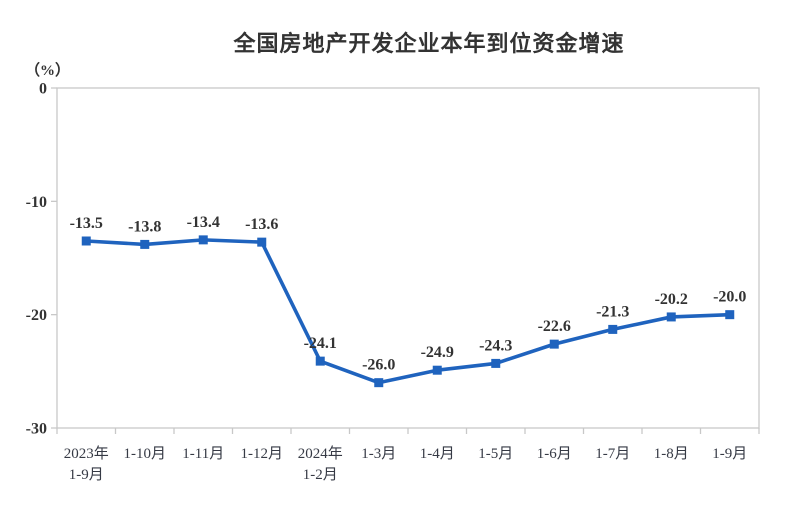 The image size is (786, 505). Describe the element at coordinates (48, 71) in the screenshot. I see `y-axis-unit-label: （%）` at that location.